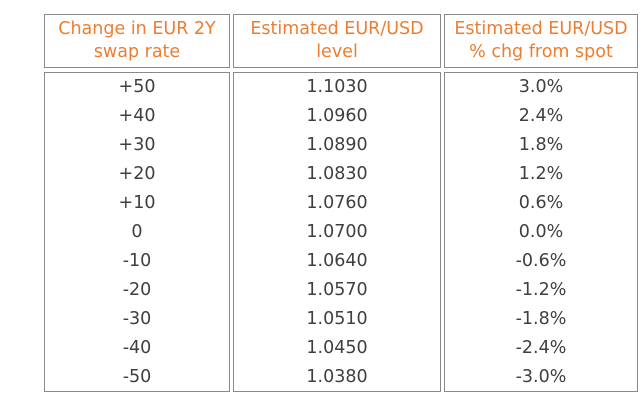 This screenshot has height=420, width=644. What do you see at coordinates (541, 289) in the screenshot?
I see `table-cell: -1.2%` at bounding box center [541, 289].